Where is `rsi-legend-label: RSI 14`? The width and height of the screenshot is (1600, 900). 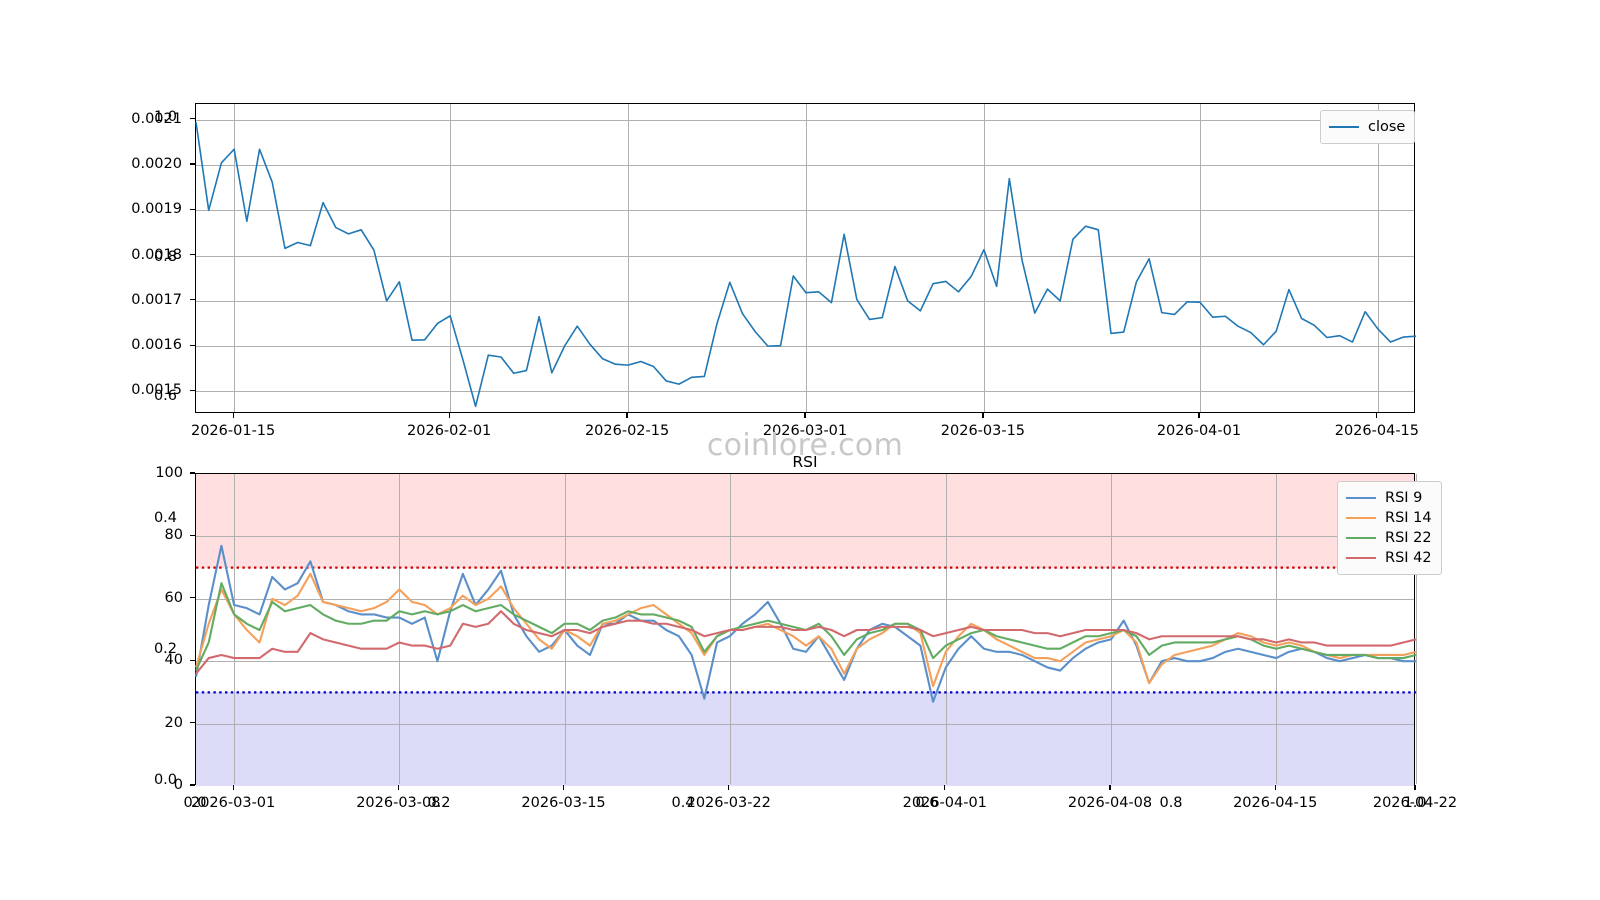 rsi-legend-label: RSI 14 is located at coordinates (1408, 517).